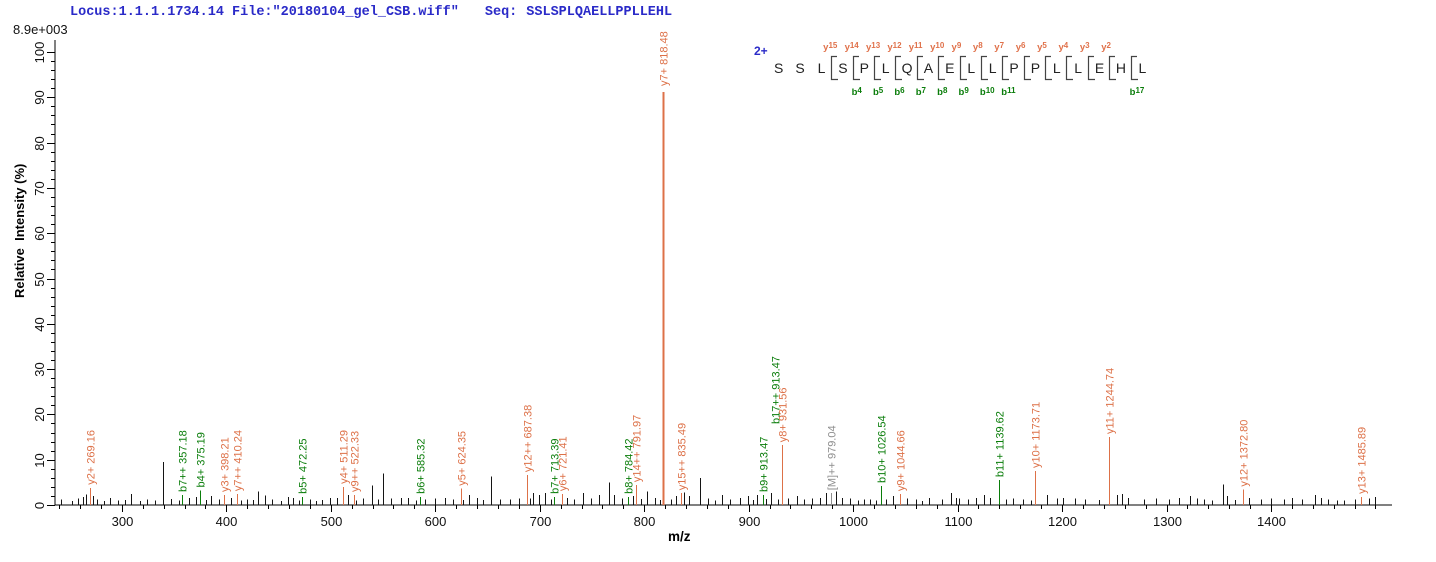 This screenshot has height=562, width=1436. What do you see at coordinates (920, 92) in the screenshot?
I see `b-ion-ladder-label: b7` at bounding box center [920, 92].